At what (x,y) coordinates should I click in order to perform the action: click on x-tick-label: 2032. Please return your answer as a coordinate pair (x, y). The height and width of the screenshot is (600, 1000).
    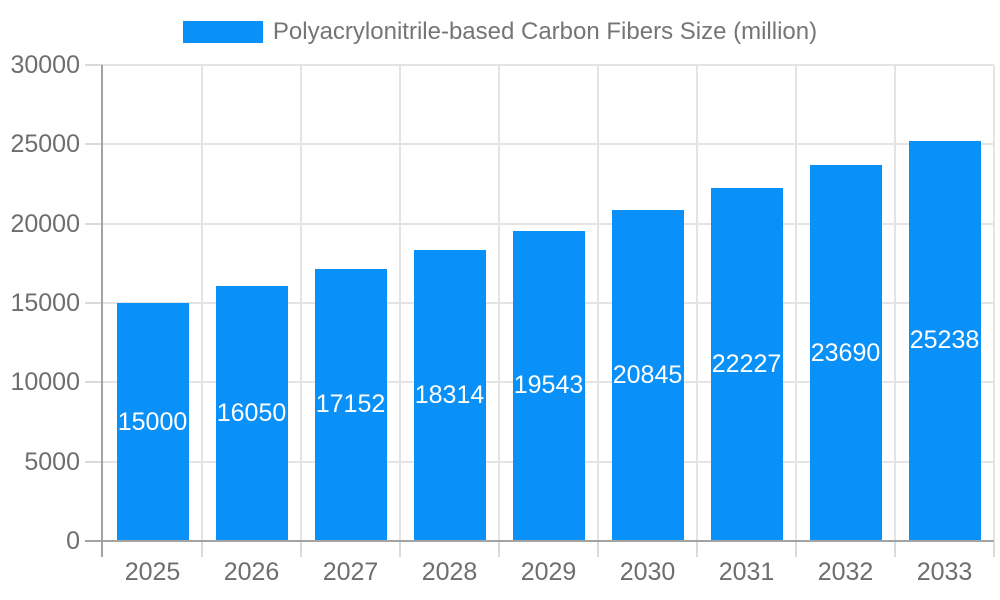
    Looking at the image, I should click on (845, 572).